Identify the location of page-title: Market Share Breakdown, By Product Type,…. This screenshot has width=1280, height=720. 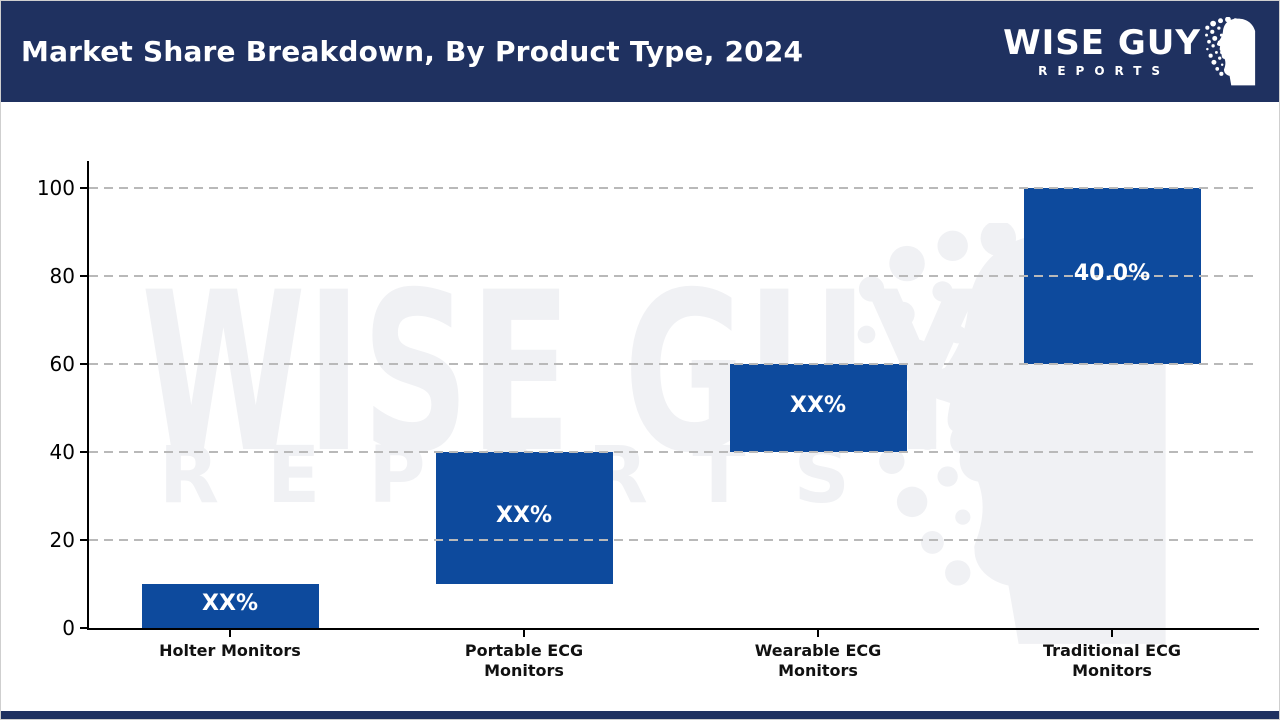
(412, 51).